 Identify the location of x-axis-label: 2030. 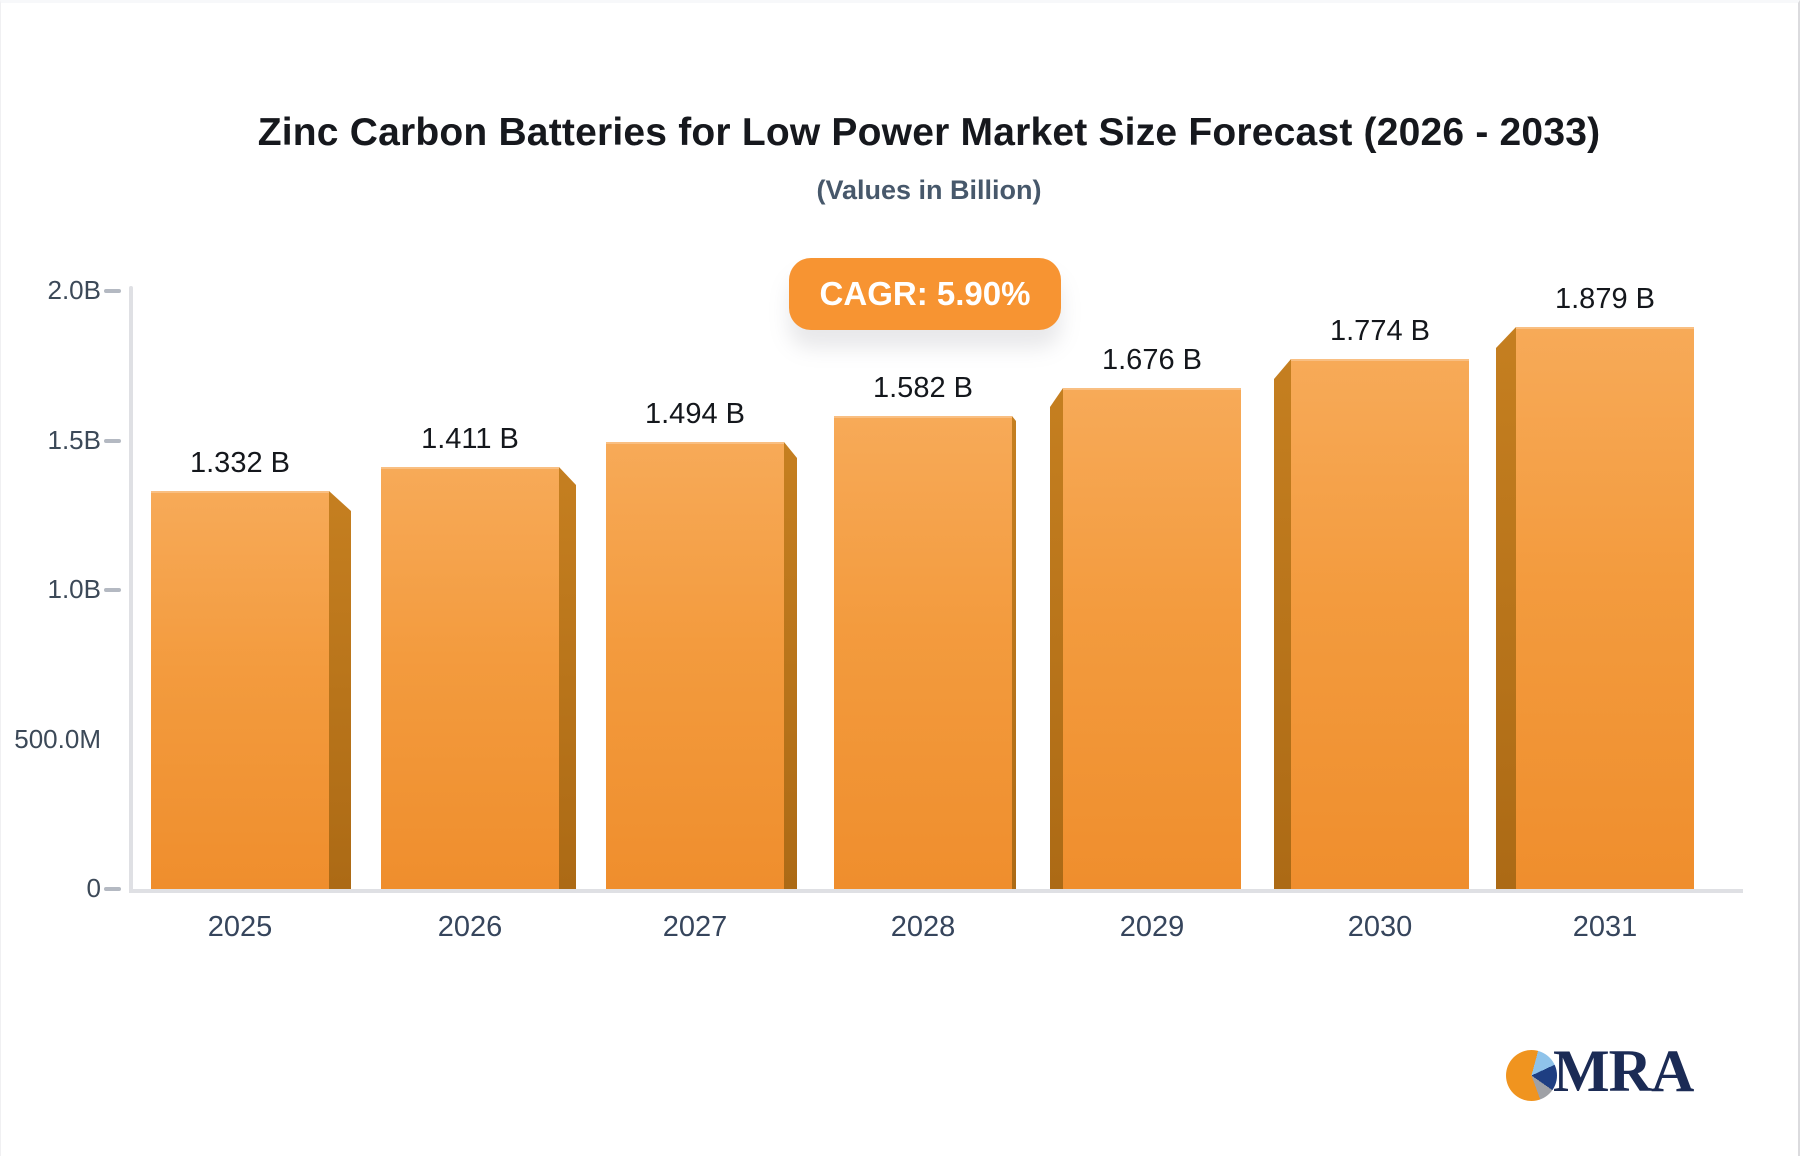
(1380, 927).